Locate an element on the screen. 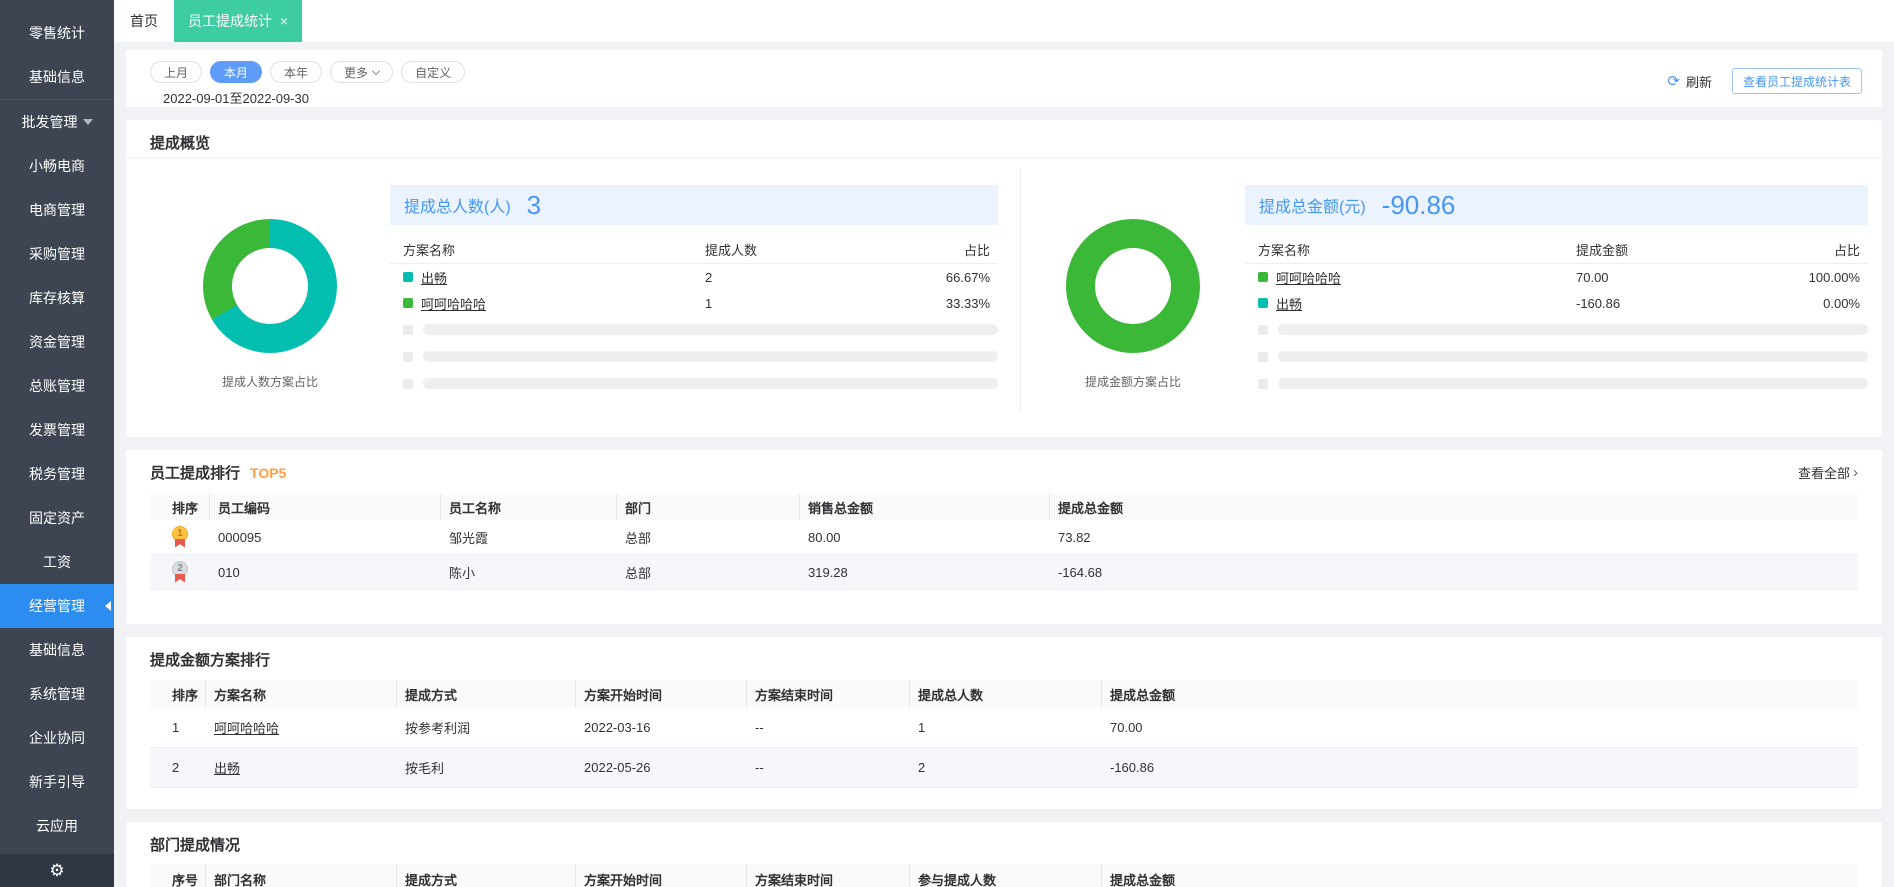 This screenshot has width=1894, height=887. people-stats-panel: 提成总人数(人) 3 方案名称 提成人数 占比 出畅 2 66.67% is located at coordinates (694, 291).